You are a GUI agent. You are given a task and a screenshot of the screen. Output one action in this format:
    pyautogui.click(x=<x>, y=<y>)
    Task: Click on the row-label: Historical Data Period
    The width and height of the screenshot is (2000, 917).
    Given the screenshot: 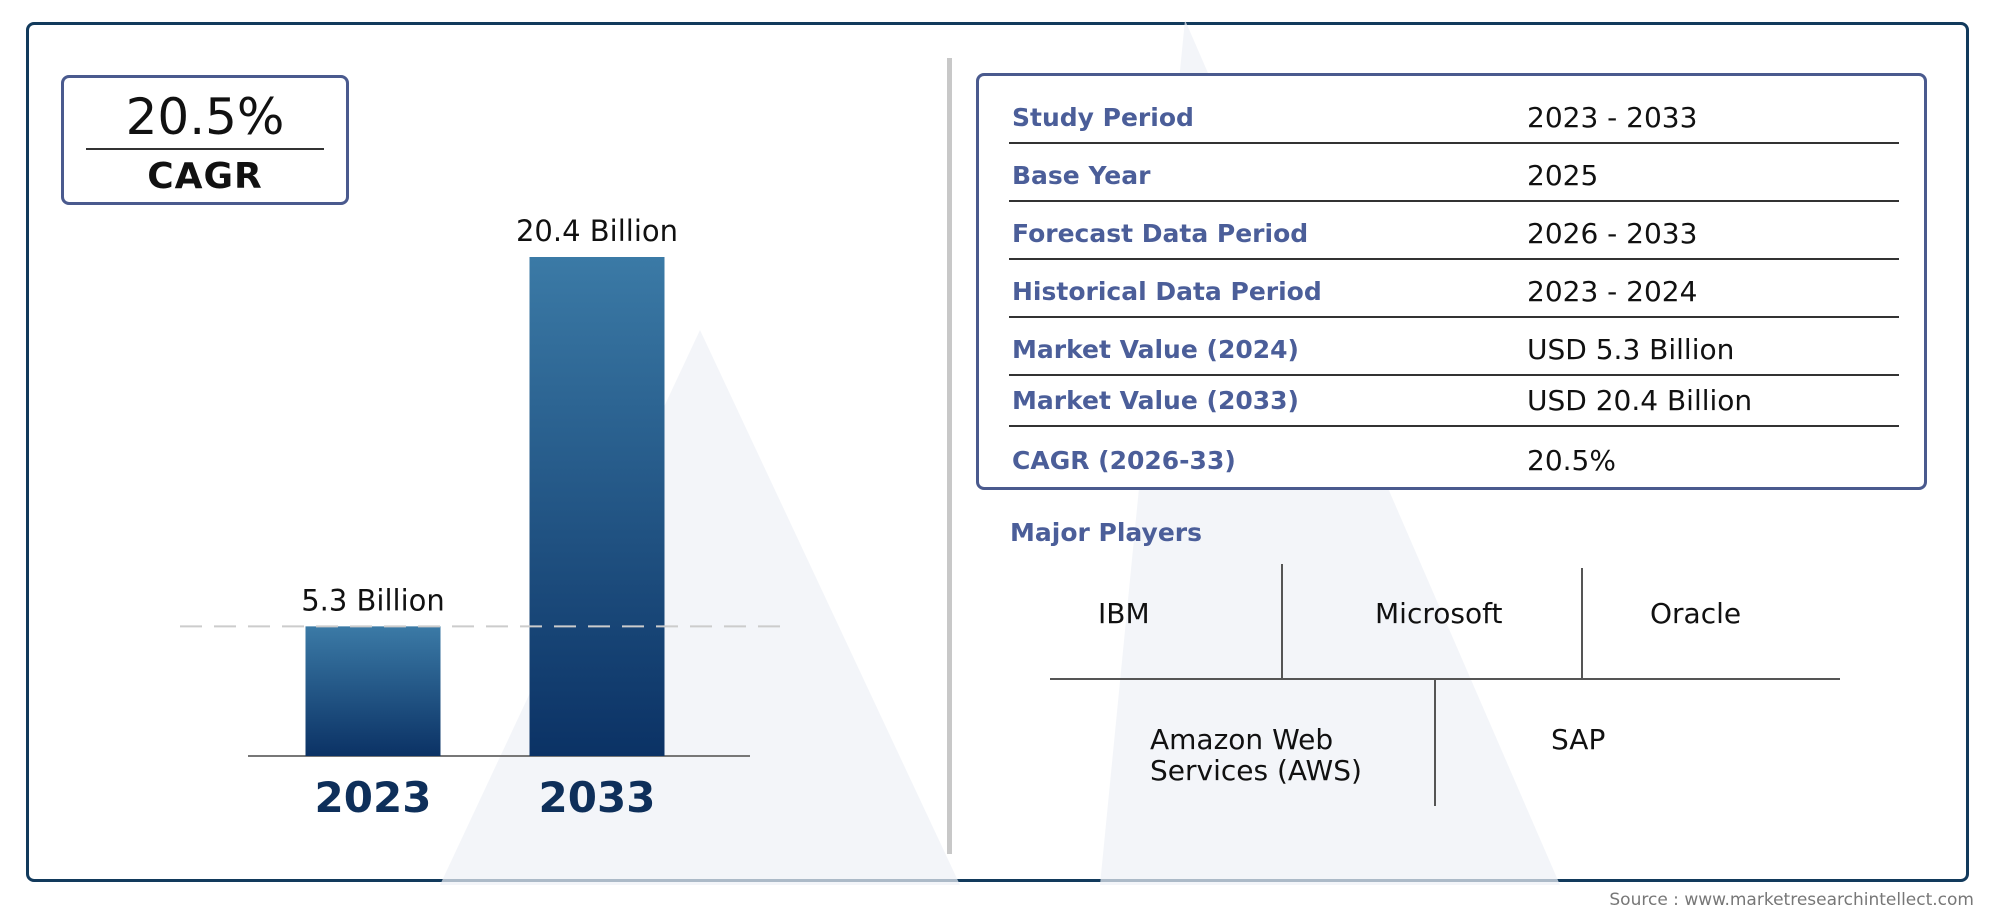 What is the action you would take?
    pyautogui.click(x=1167, y=291)
    